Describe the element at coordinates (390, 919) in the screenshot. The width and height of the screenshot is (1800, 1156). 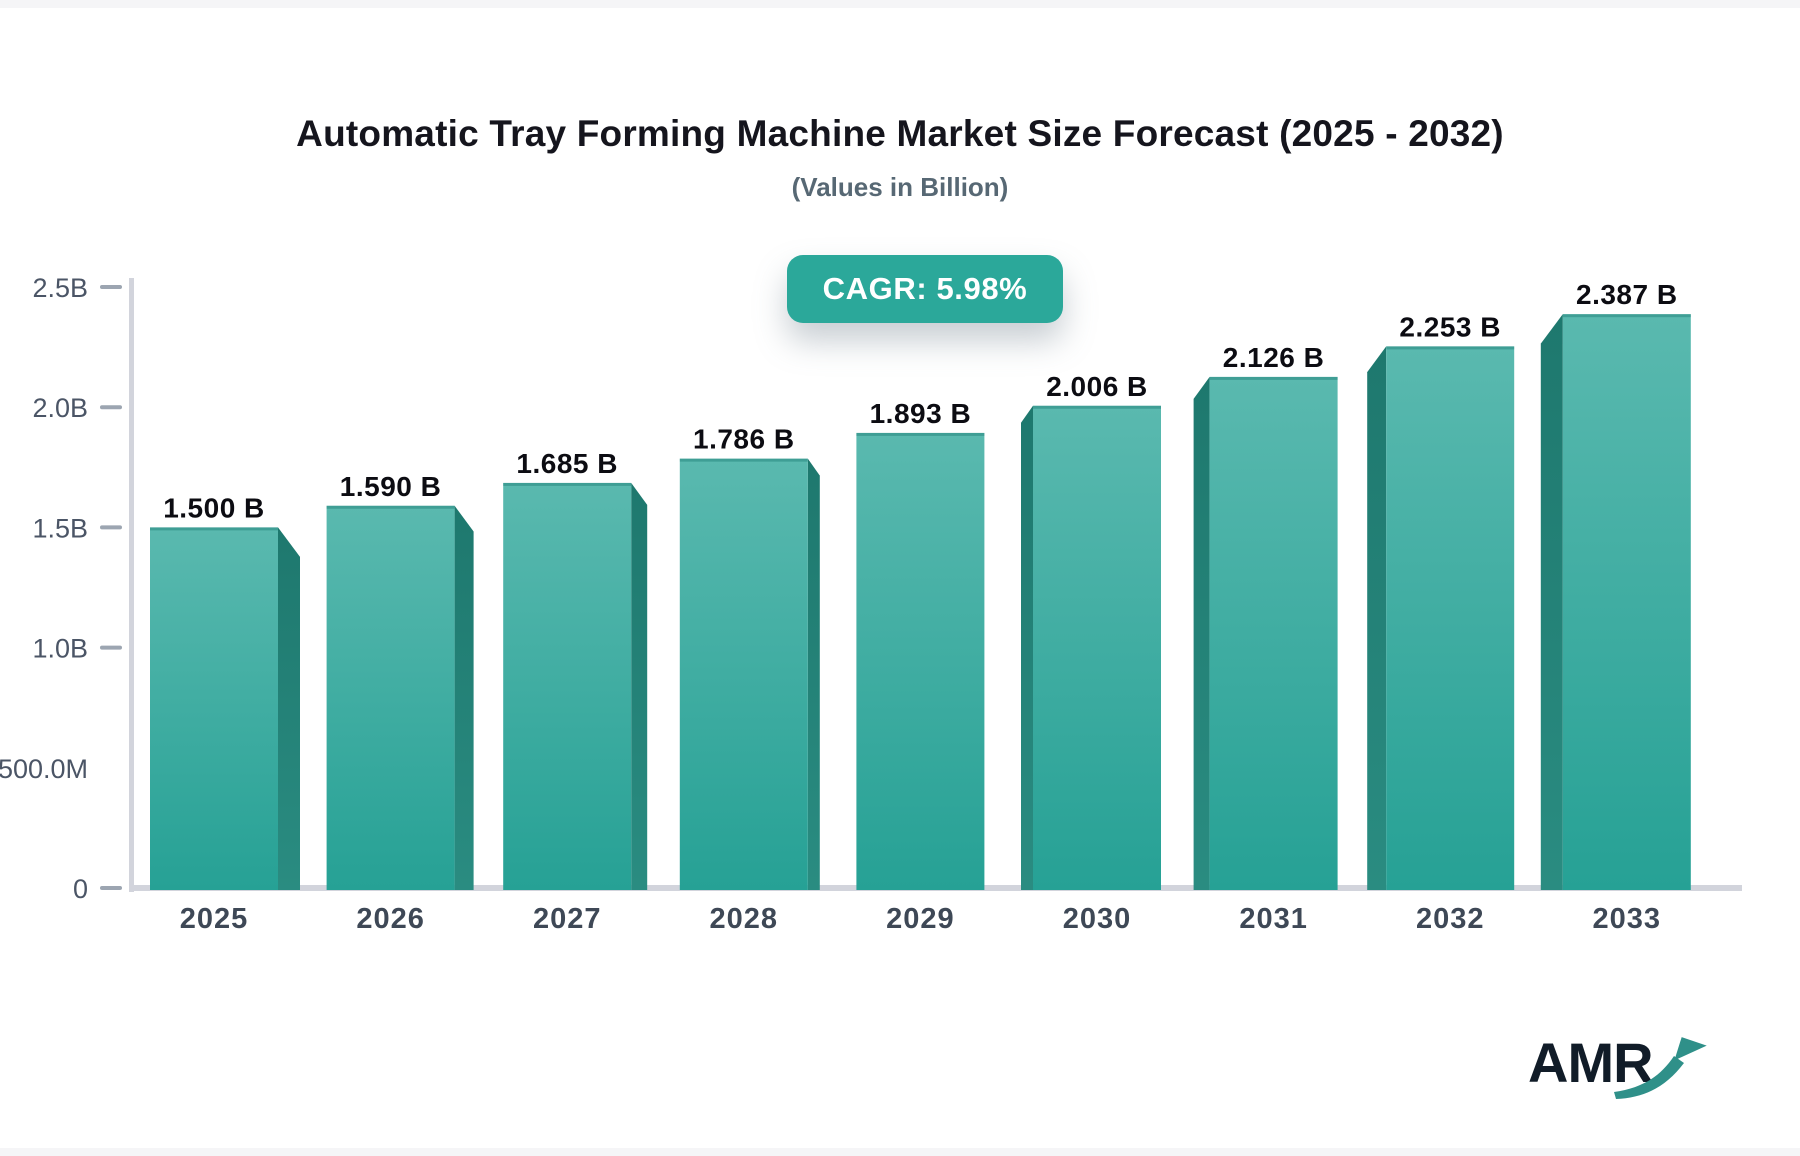
I see `x-axis-year-label: 2026` at that location.